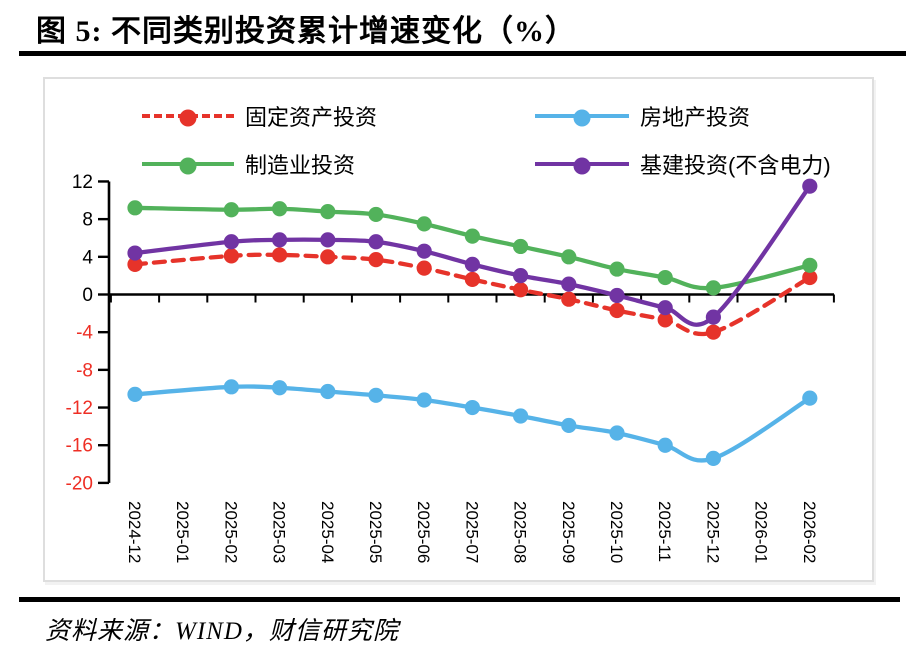  What do you see at coordinates (182, 532) in the screenshot?
I see `x-tick-label: 2025-01` at bounding box center [182, 532].